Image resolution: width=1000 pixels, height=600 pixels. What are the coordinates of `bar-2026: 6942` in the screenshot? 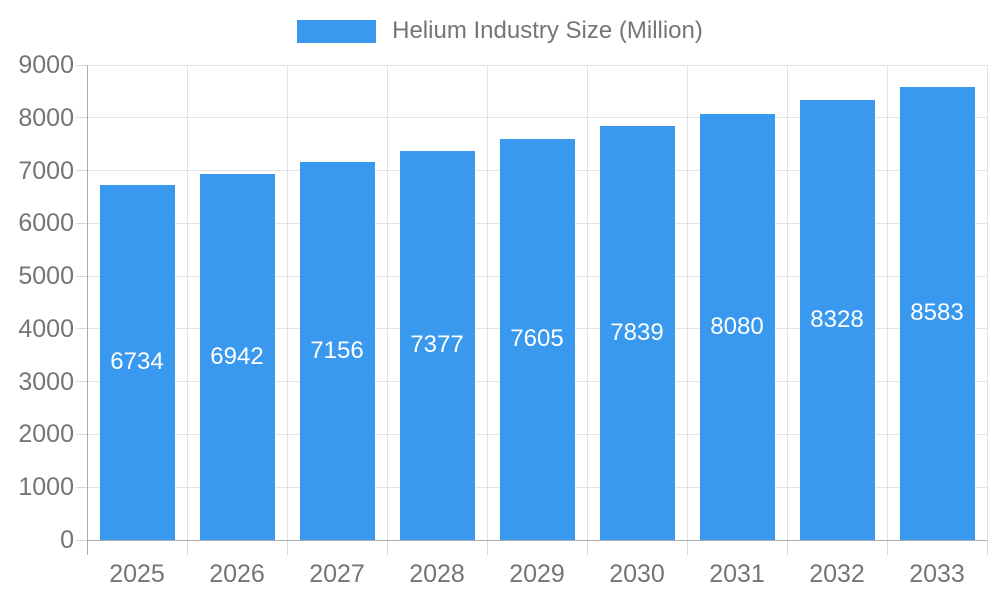 It's located at (237, 356).